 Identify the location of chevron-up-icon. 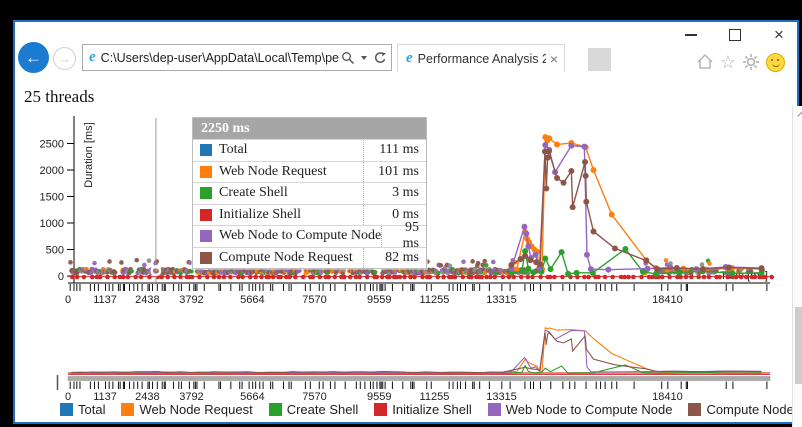
(799, 116).